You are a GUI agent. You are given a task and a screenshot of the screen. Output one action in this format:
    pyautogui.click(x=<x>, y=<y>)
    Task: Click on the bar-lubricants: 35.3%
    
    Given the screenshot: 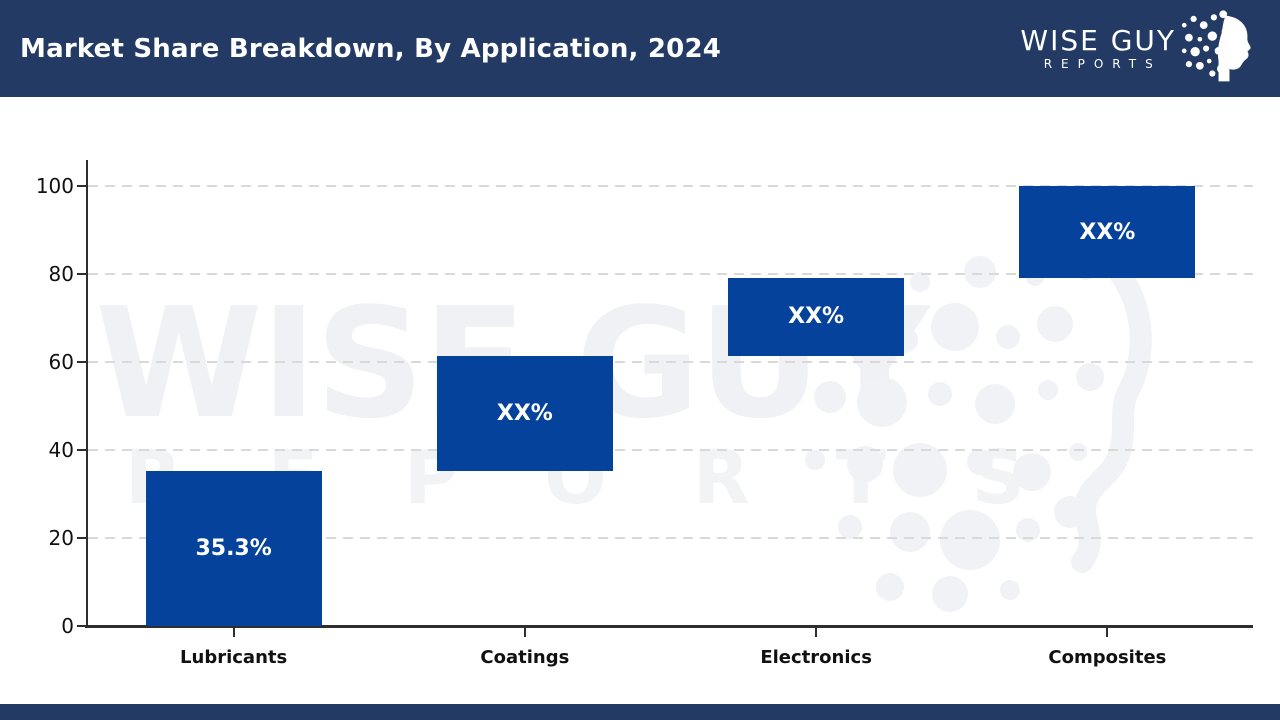 What is the action you would take?
    pyautogui.click(x=233, y=548)
    